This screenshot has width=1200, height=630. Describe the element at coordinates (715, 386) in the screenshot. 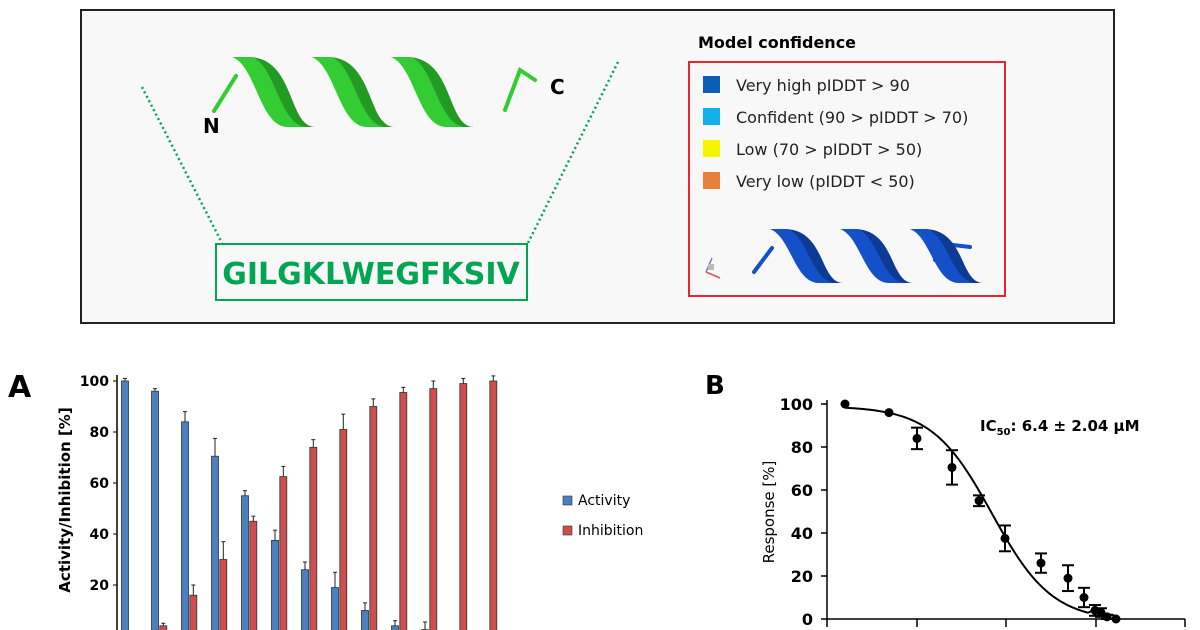

I see `panel-b-label: B` at that location.